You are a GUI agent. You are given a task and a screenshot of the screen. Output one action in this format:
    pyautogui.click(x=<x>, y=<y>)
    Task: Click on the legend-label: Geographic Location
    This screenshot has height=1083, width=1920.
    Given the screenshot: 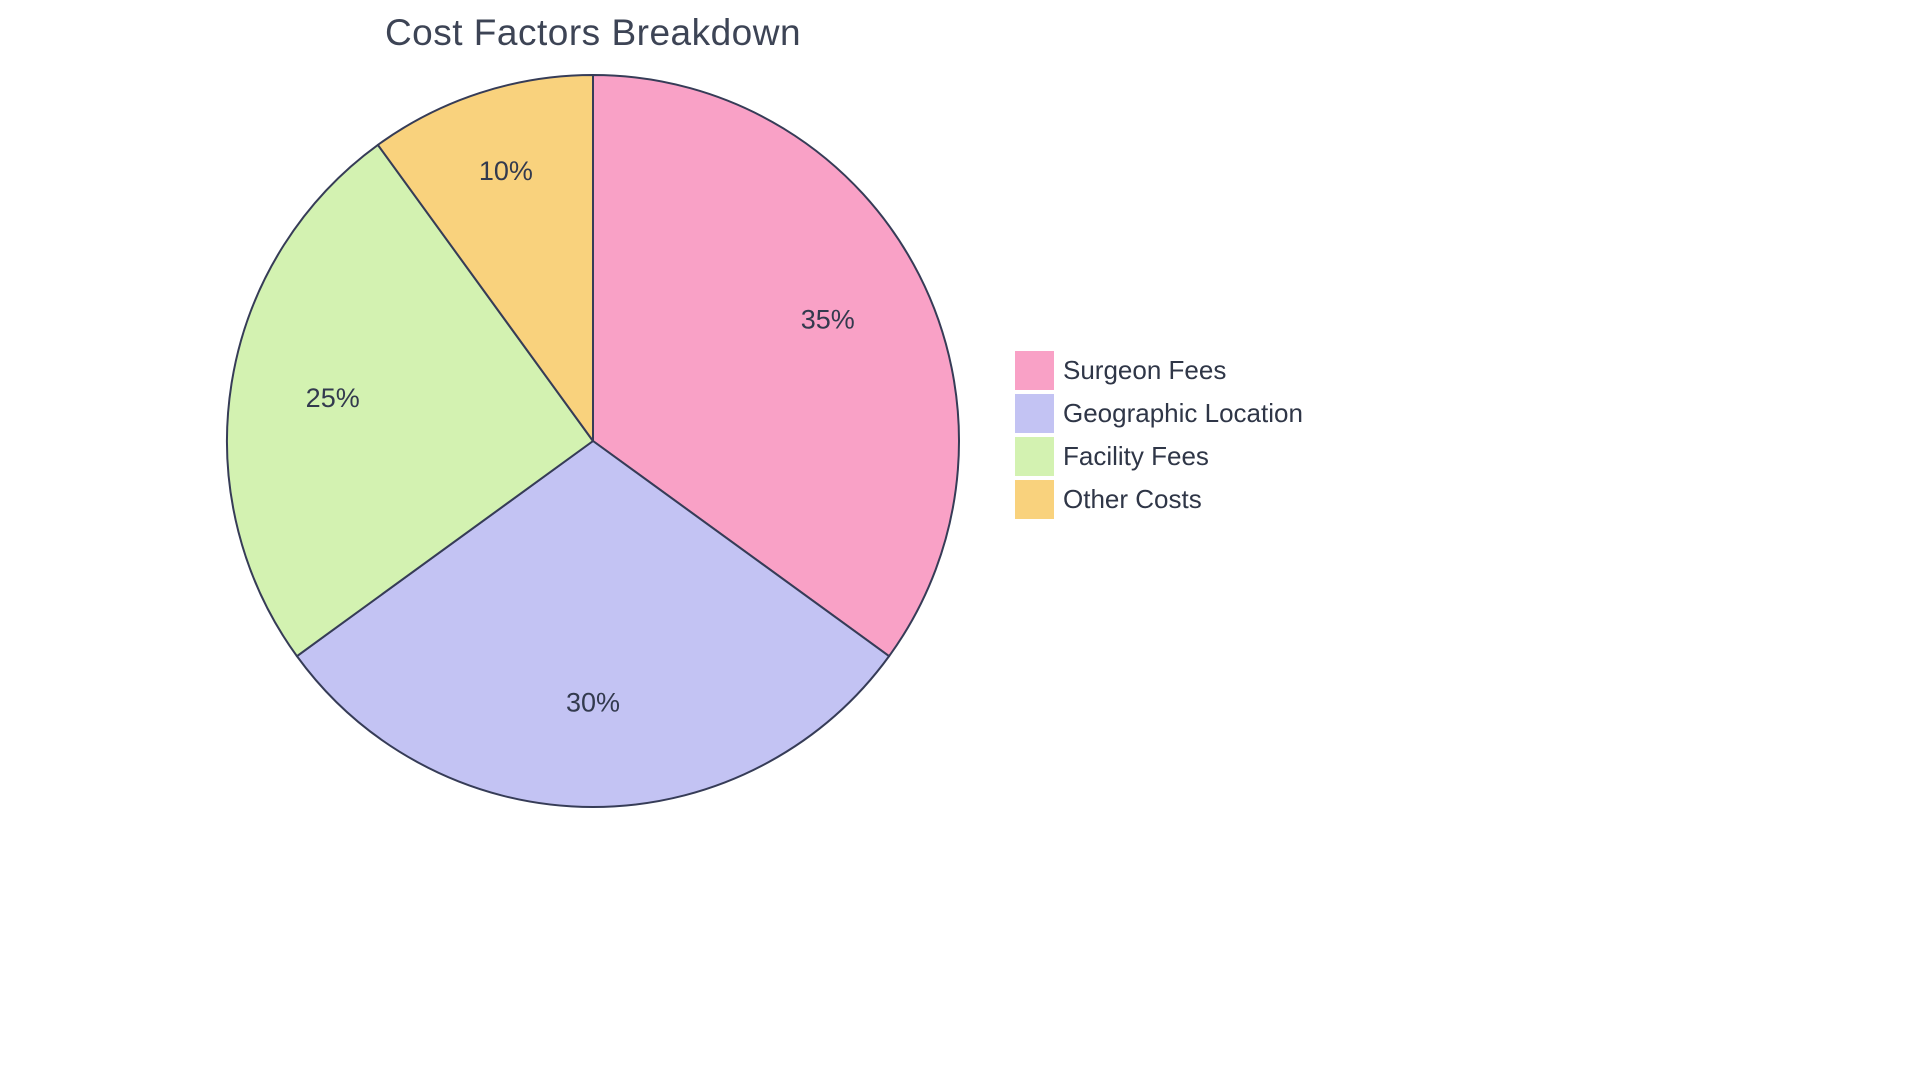 What is the action you would take?
    pyautogui.click(x=1183, y=413)
    